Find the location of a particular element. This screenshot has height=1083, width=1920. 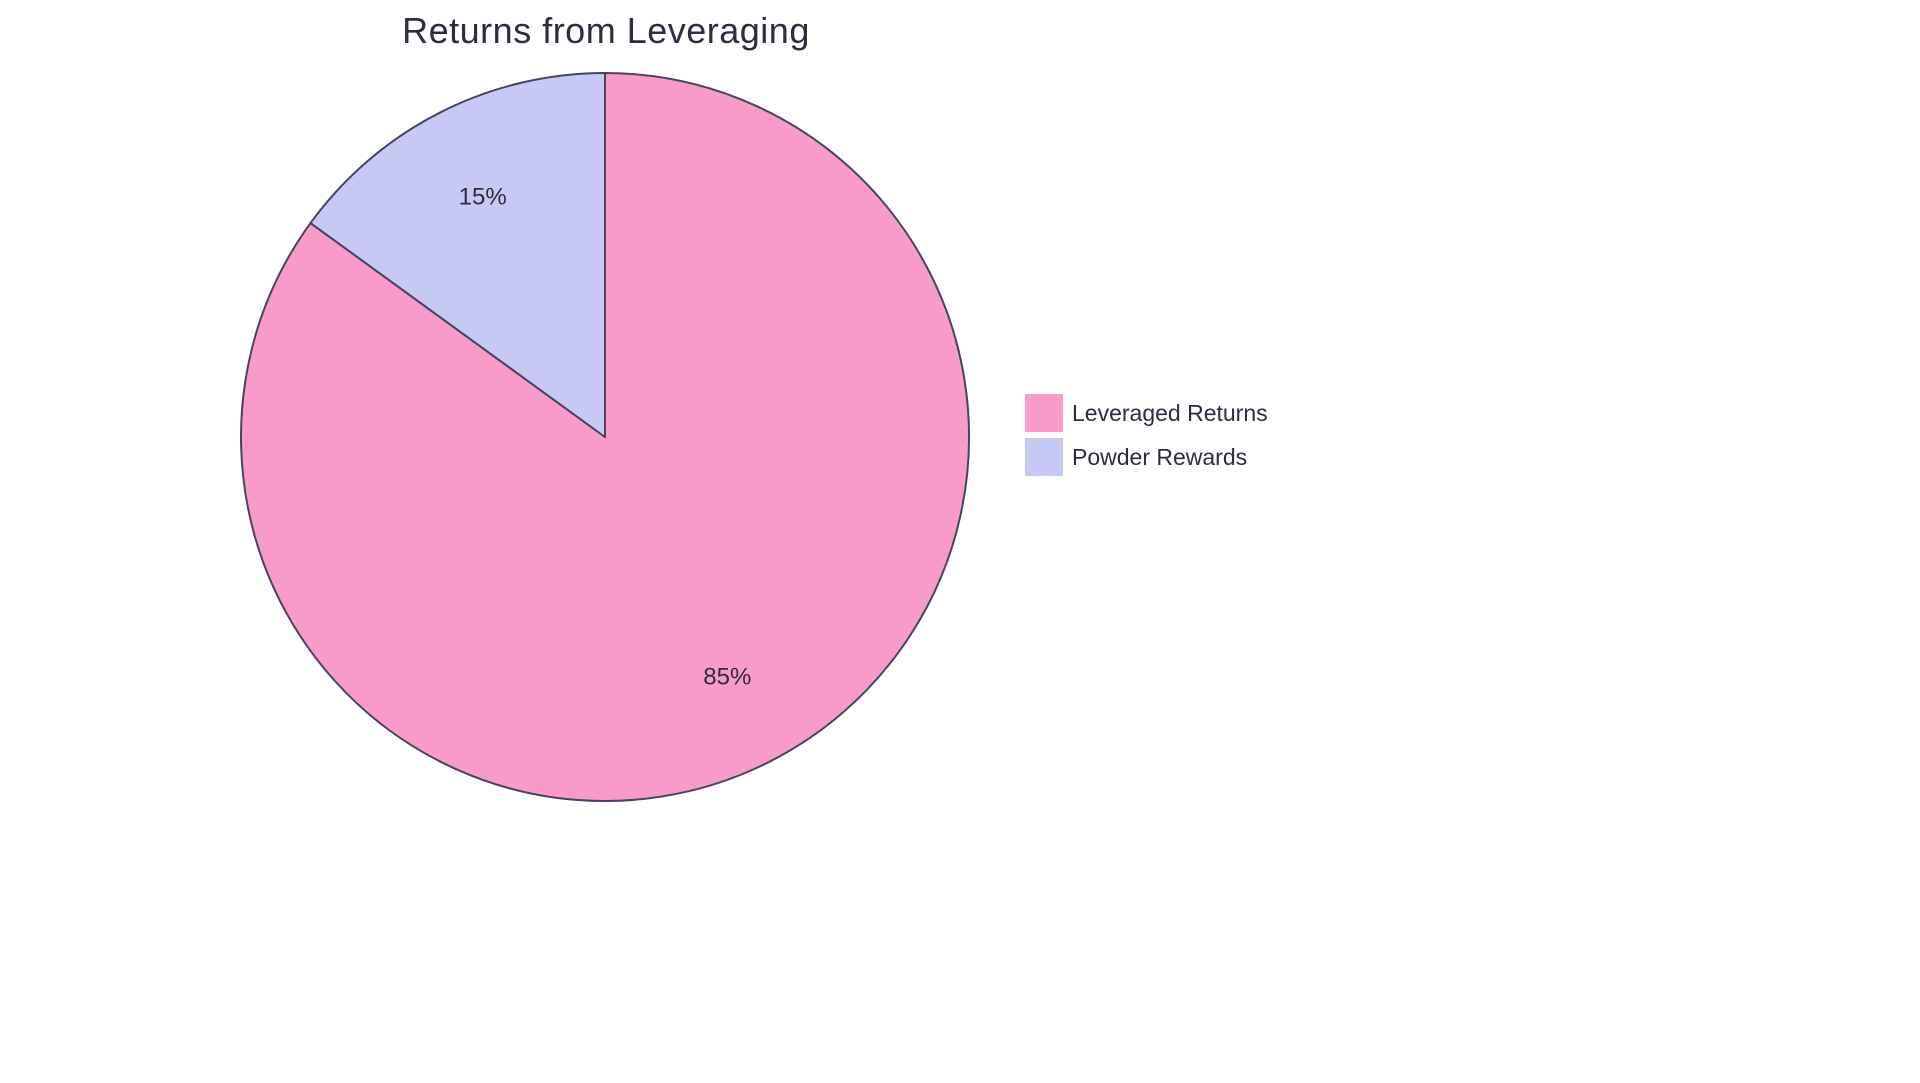

legend-label-powder-rewards: Powder Rewards is located at coordinates (1160, 456).